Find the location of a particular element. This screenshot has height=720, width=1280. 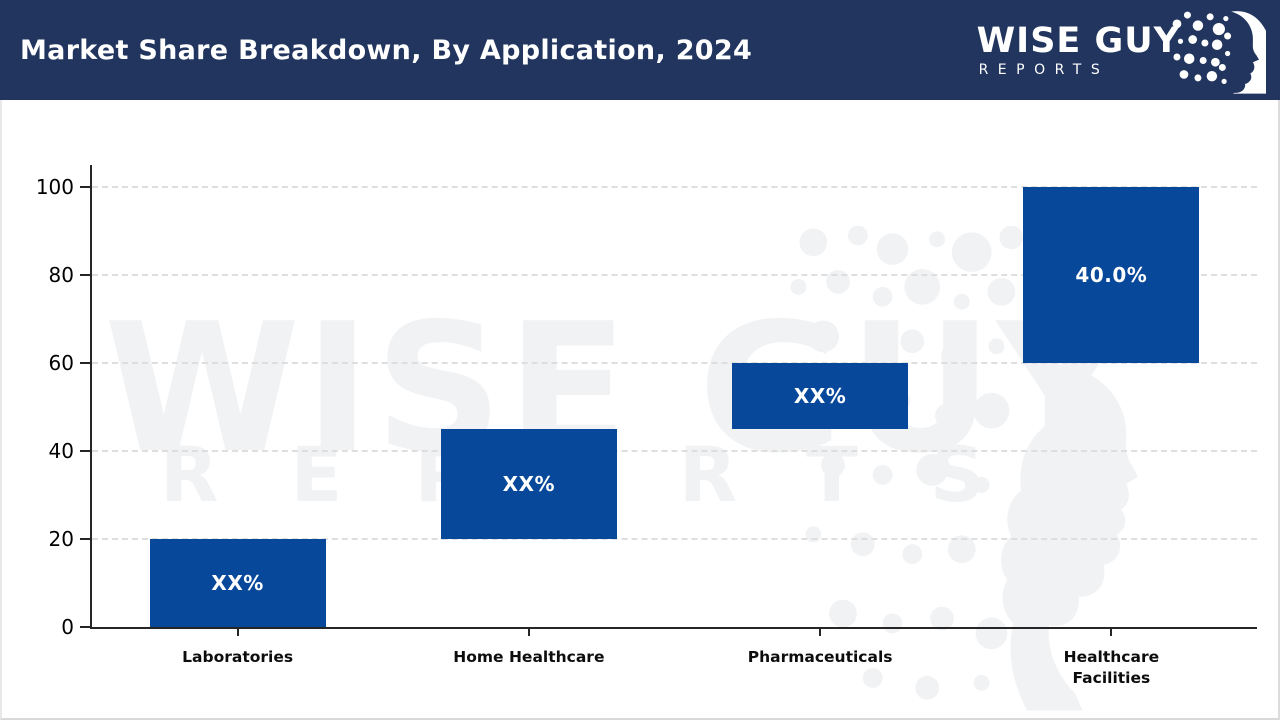

x-axis-label-line: Pharmaceuticals is located at coordinates (820, 657).